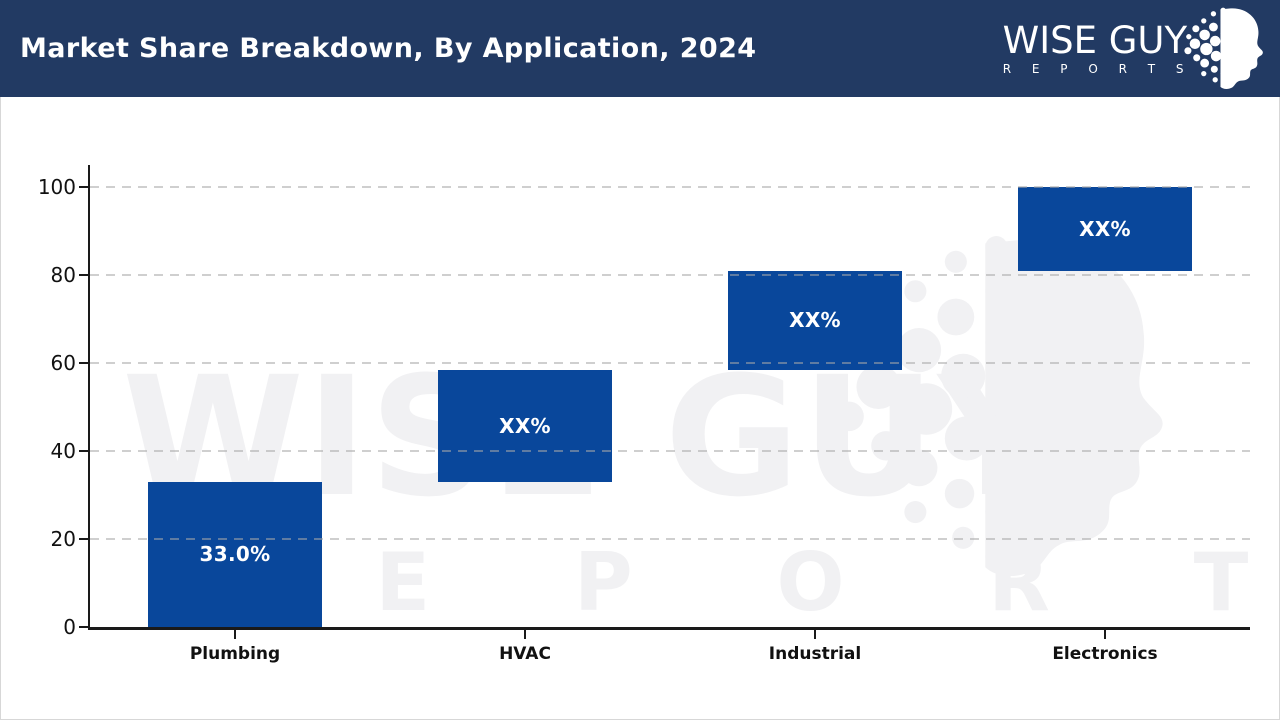  What do you see at coordinates (63, 275) in the screenshot?
I see `y-tick-label: 80` at bounding box center [63, 275].